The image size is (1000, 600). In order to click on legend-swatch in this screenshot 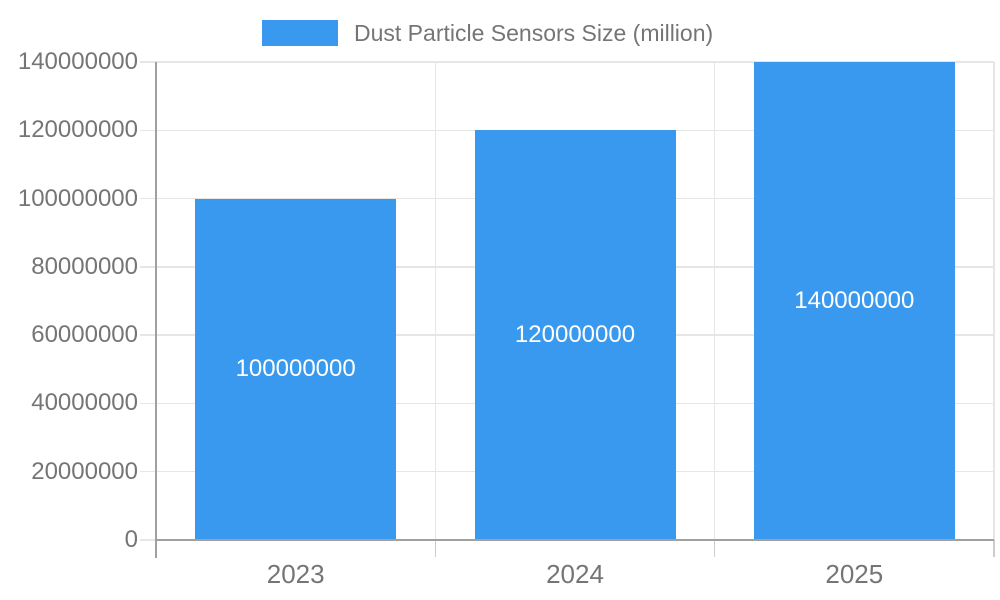, I will do `click(300, 33)`.